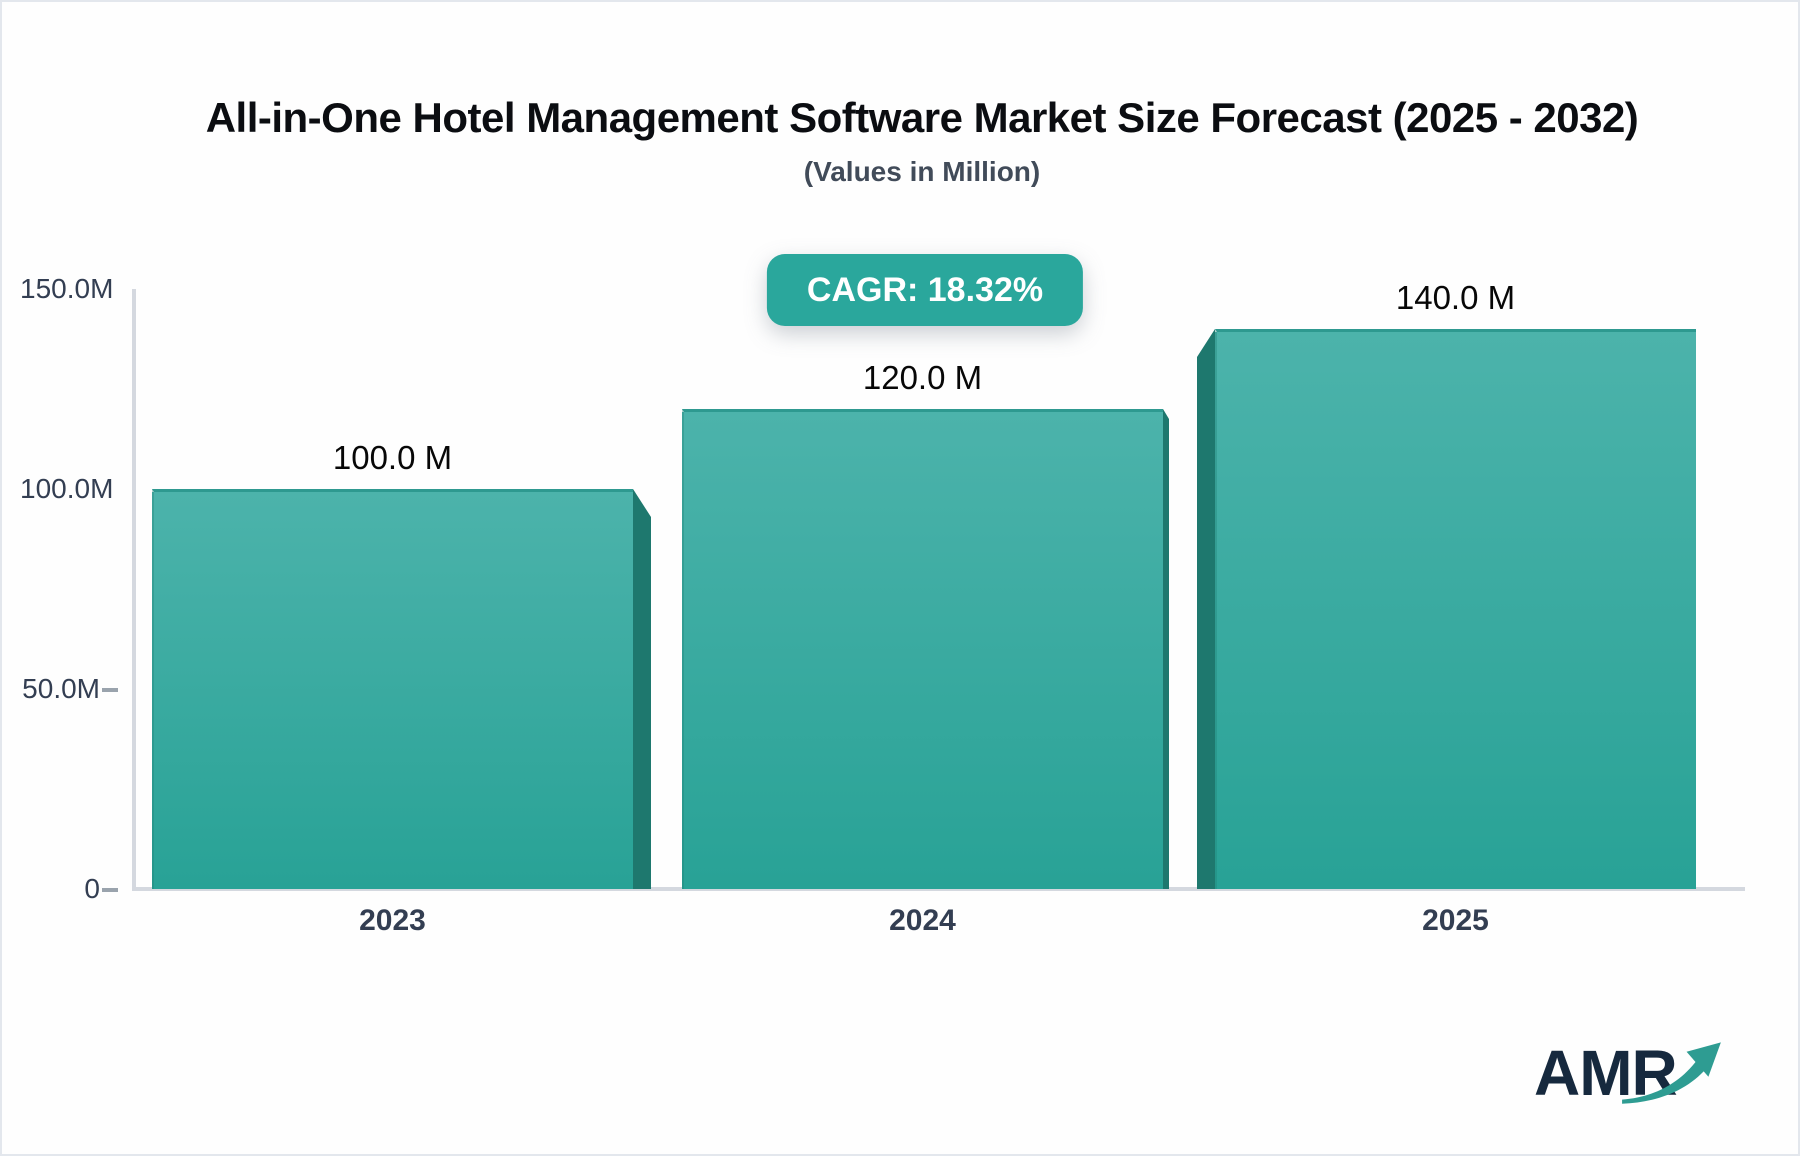  I want to click on y-tick-label: 100.0M, so click(67, 488).